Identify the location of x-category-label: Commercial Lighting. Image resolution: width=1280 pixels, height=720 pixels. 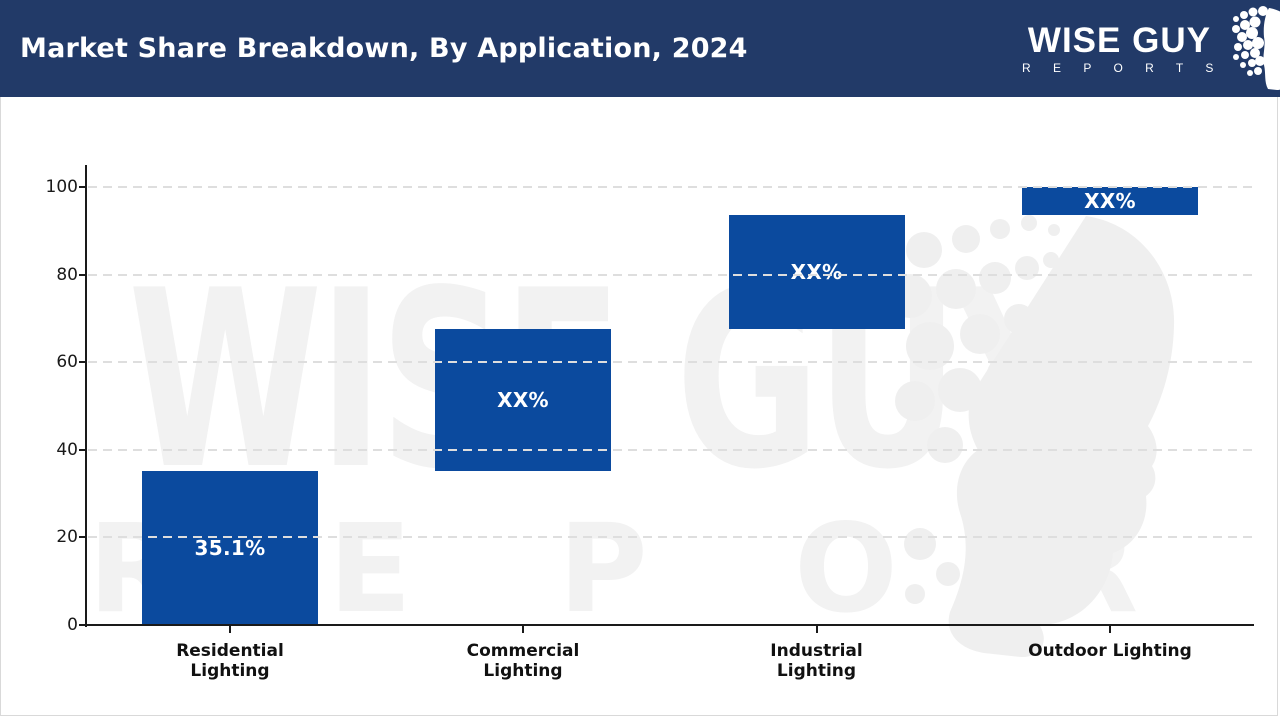
(523, 661).